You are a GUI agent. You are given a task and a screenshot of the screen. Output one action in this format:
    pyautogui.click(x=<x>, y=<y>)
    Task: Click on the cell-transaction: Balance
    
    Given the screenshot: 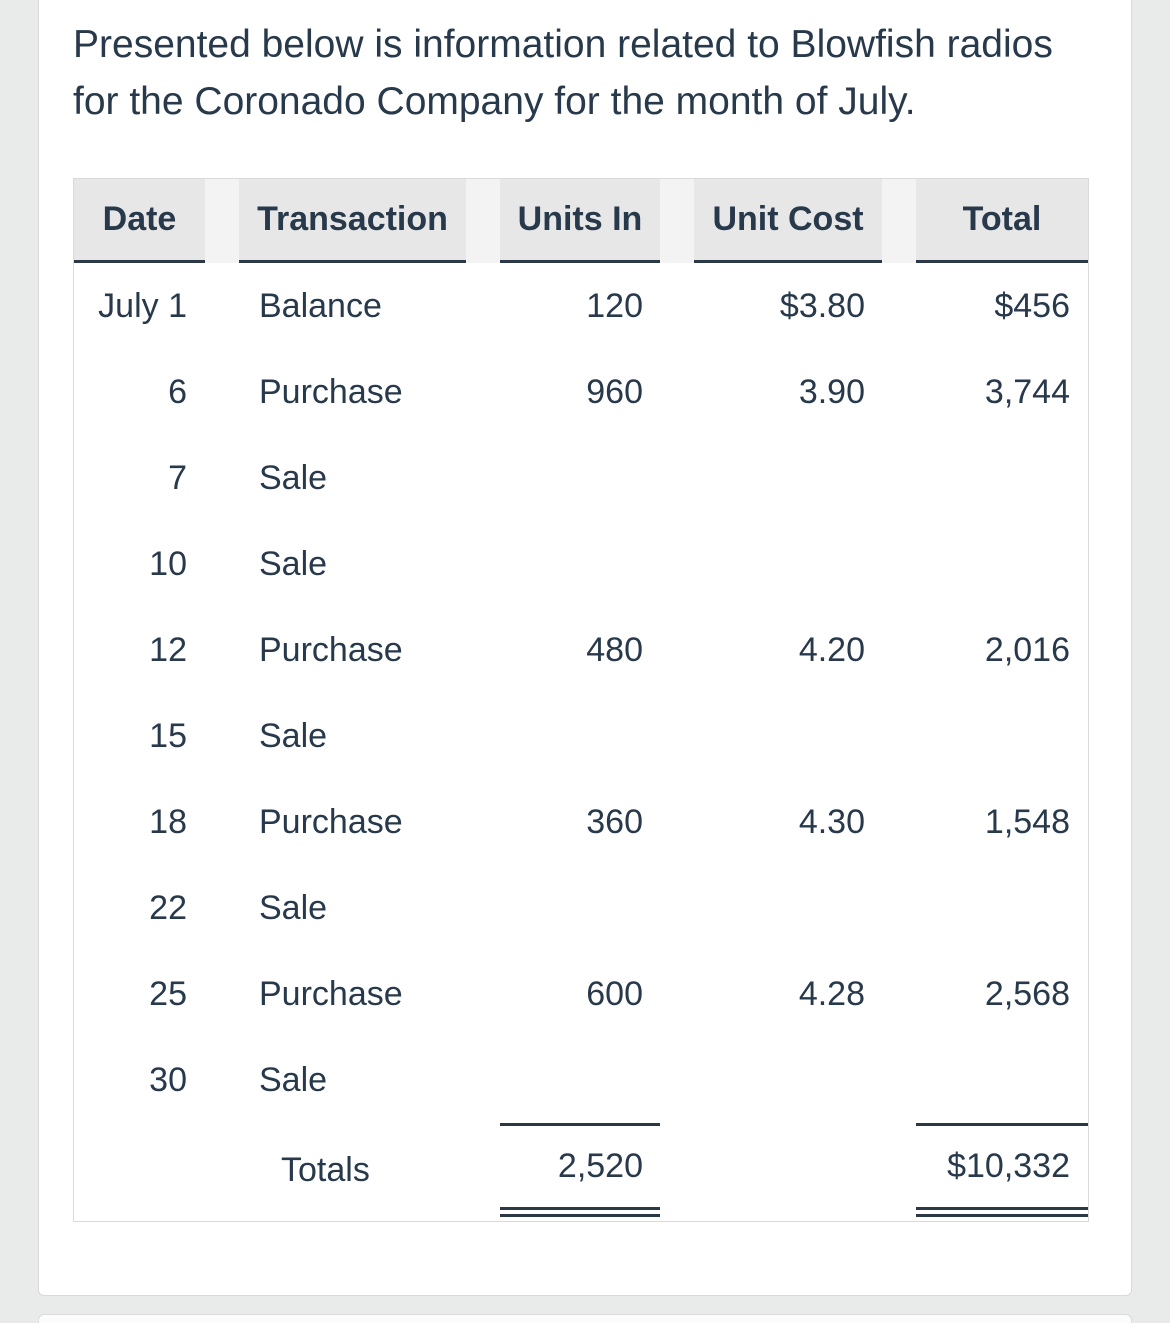 What is the action you would take?
    pyautogui.click(x=320, y=305)
    